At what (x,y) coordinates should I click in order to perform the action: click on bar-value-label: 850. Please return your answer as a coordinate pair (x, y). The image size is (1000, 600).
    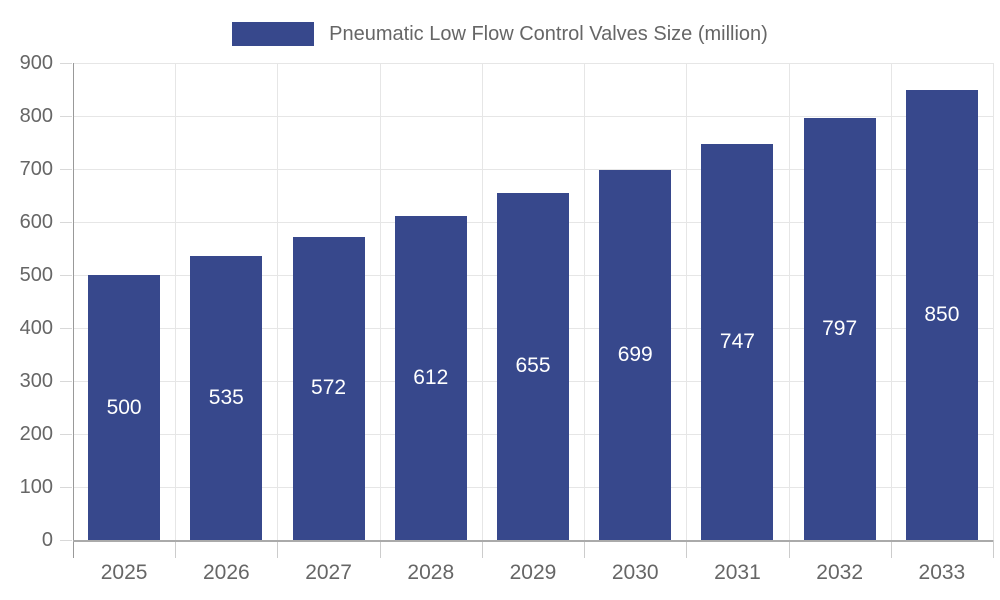
    Looking at the image, I should click on (942, 314).